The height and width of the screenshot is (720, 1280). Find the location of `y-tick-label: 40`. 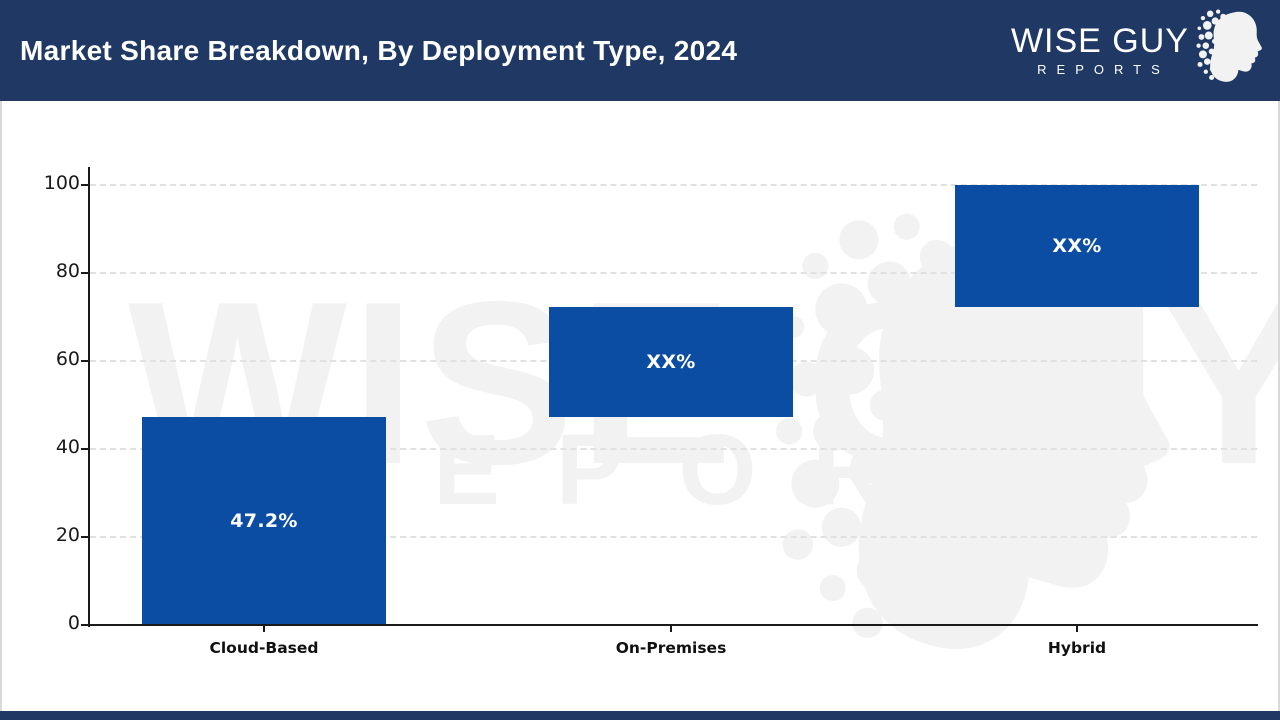

y-tick-label: 40 is located at coordinates (67, 447).